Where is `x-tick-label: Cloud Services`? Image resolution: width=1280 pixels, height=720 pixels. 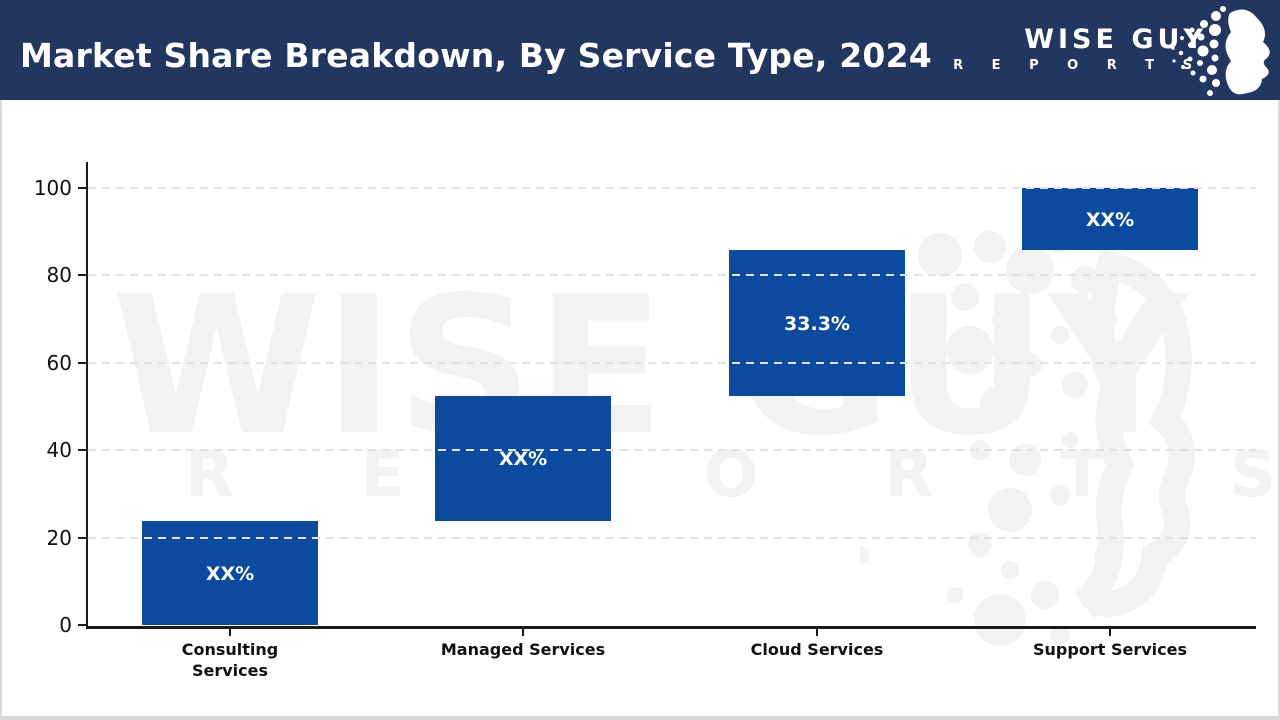 x-tick-label: Cloud Services is located at coordinates (817, 649).